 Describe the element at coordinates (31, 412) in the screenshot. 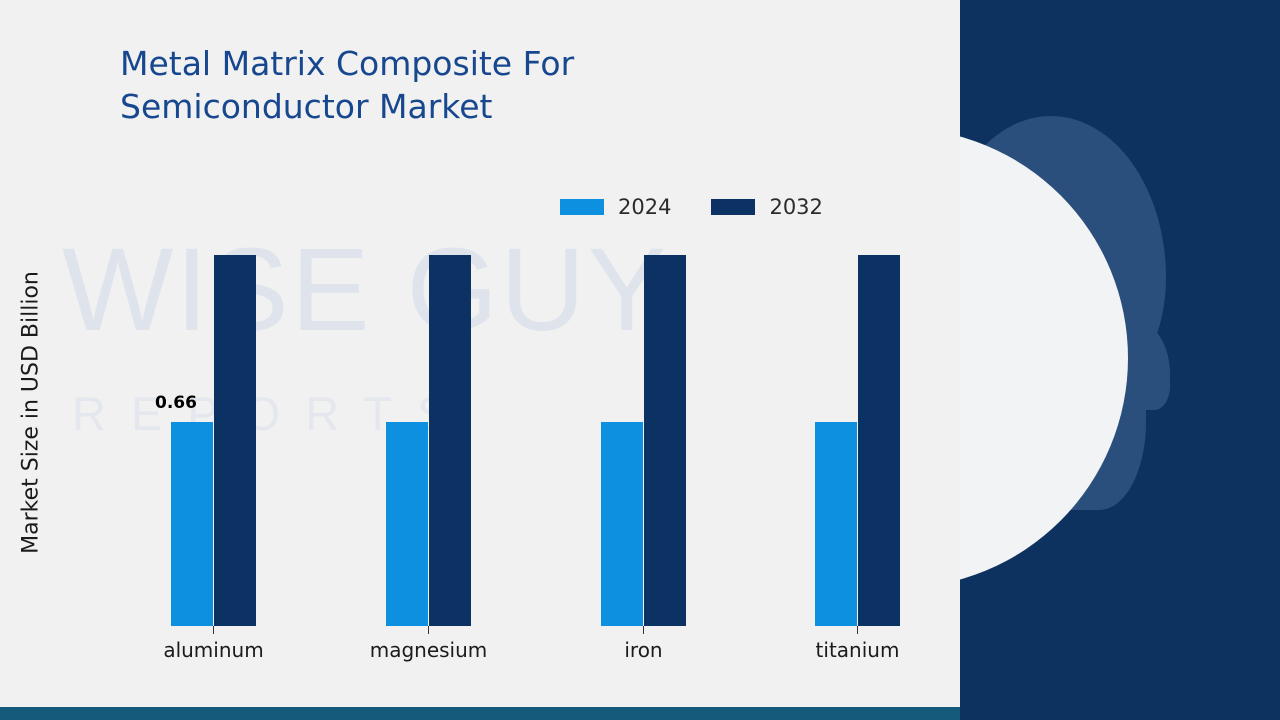

I see `y-axis-title: Market Size in USD Billion` at that location.